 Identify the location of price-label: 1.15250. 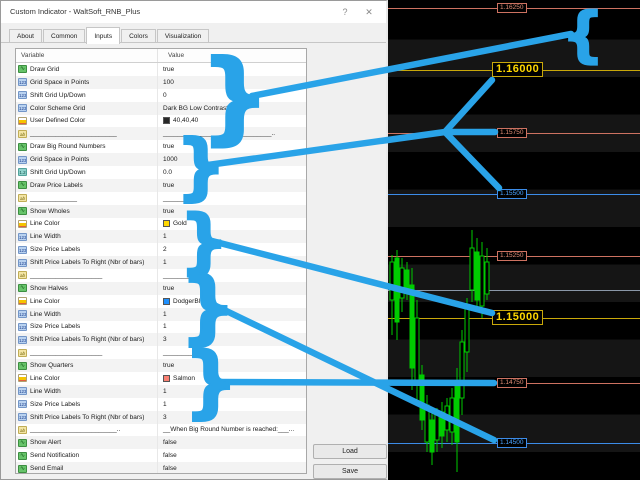
(512, 256).